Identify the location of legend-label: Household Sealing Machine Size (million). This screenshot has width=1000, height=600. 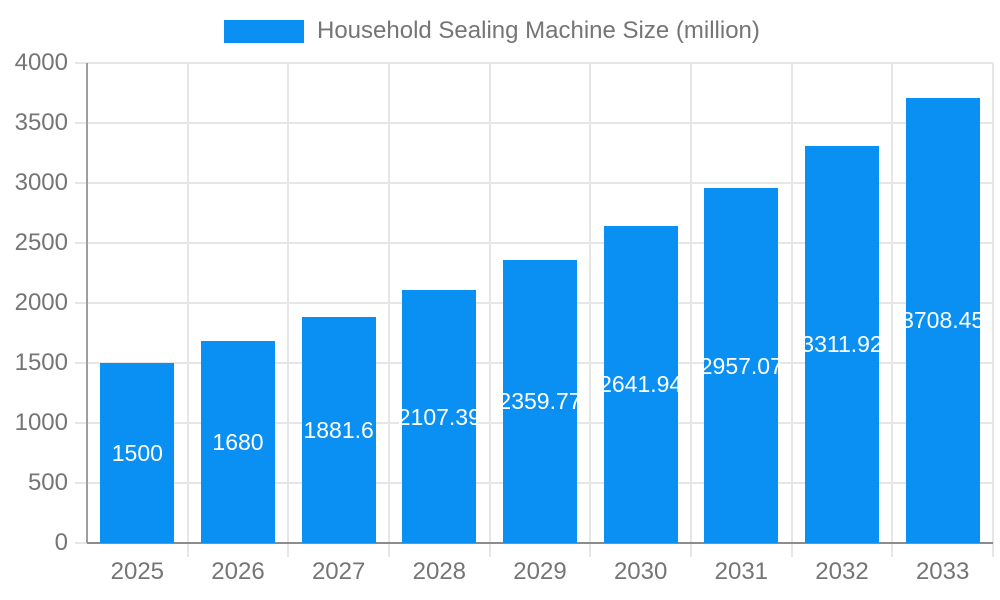
(538, 30).